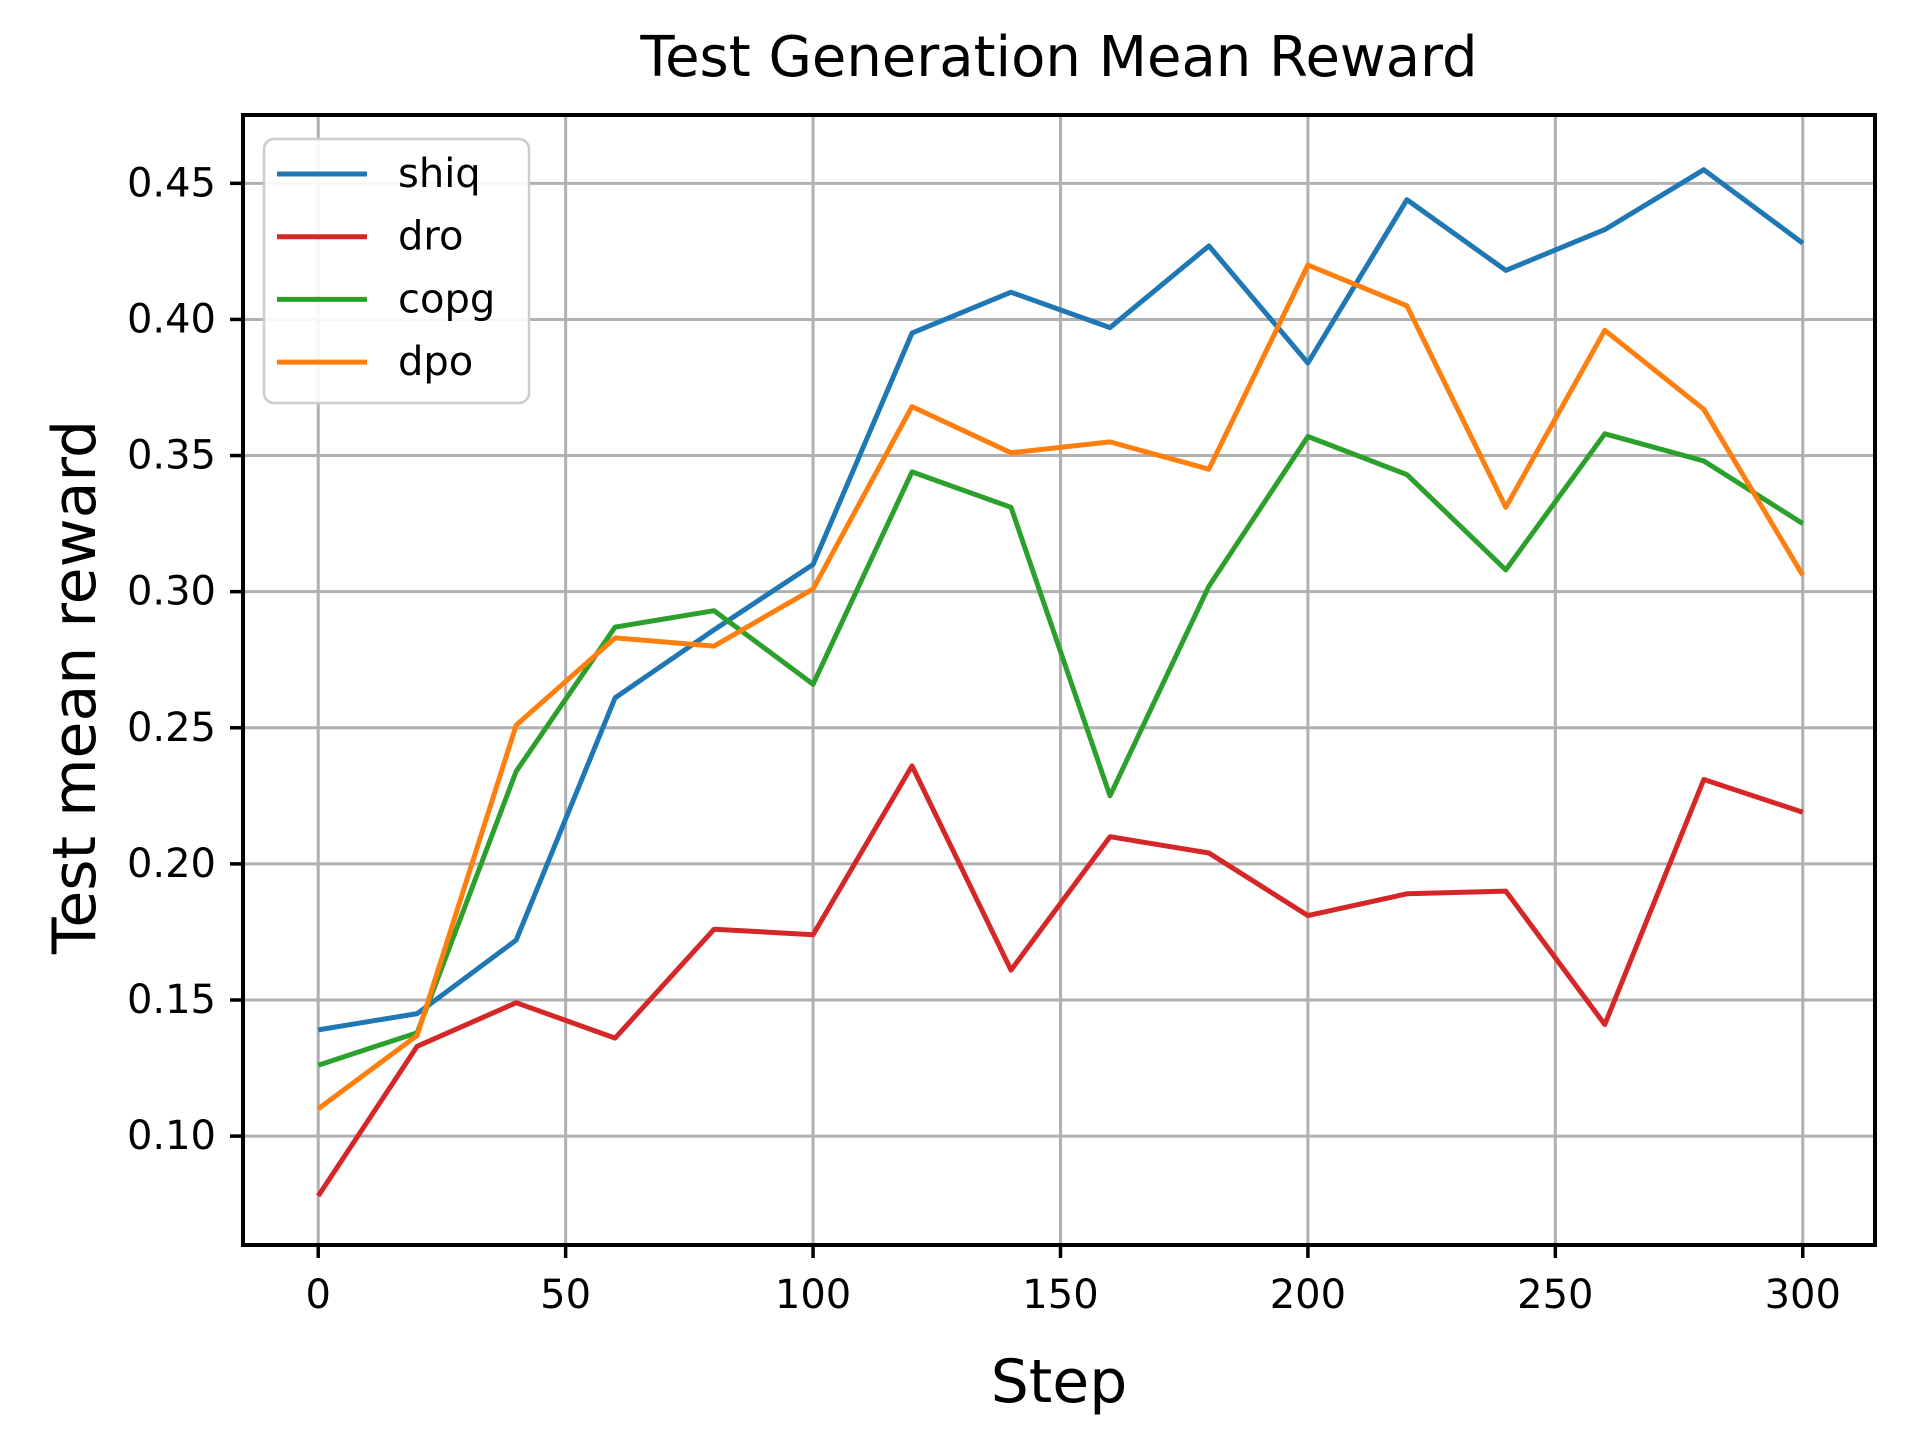  Describe the element at coordinates (171, 319) in the screenshot. I see `y-tick-label: 0.40` at that location.